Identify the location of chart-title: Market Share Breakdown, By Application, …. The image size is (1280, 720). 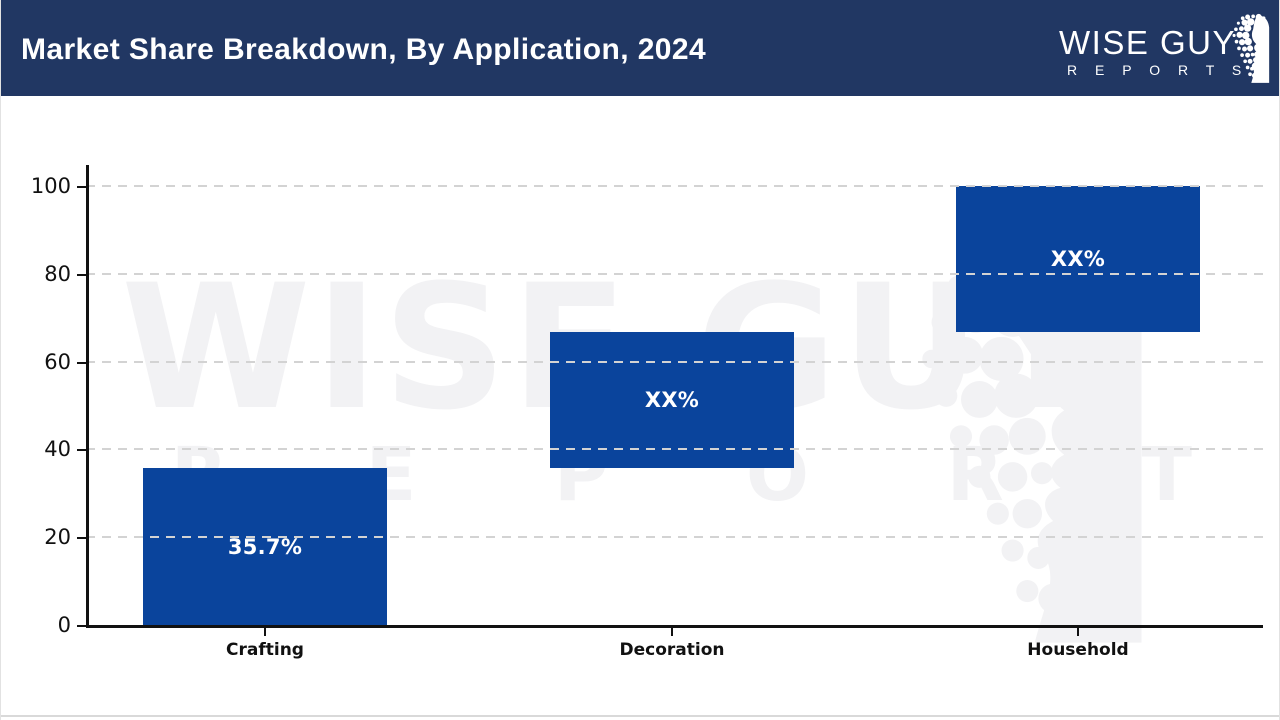
(364, 49).